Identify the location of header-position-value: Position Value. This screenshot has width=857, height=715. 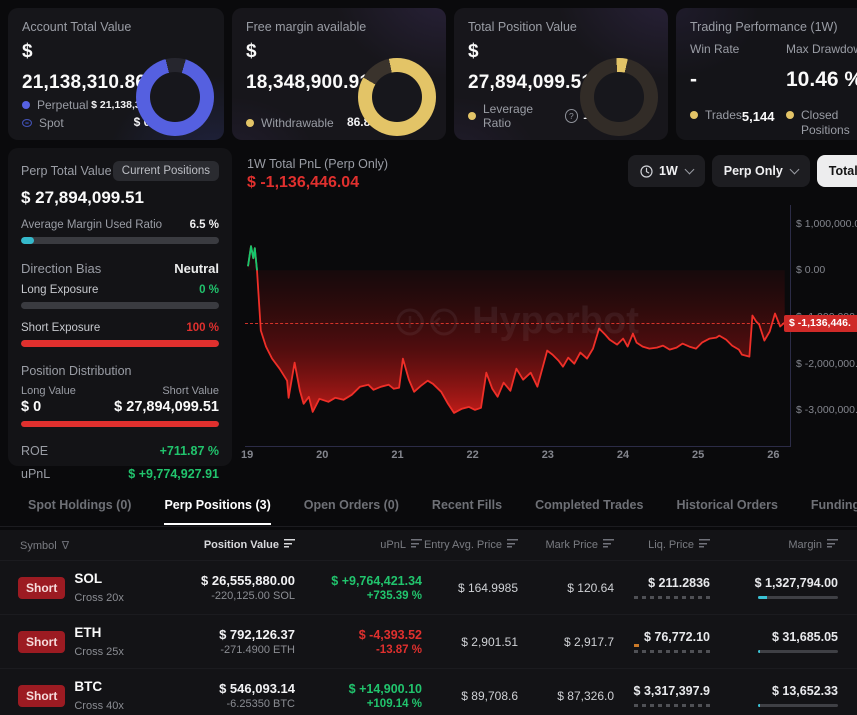
(232, 545).